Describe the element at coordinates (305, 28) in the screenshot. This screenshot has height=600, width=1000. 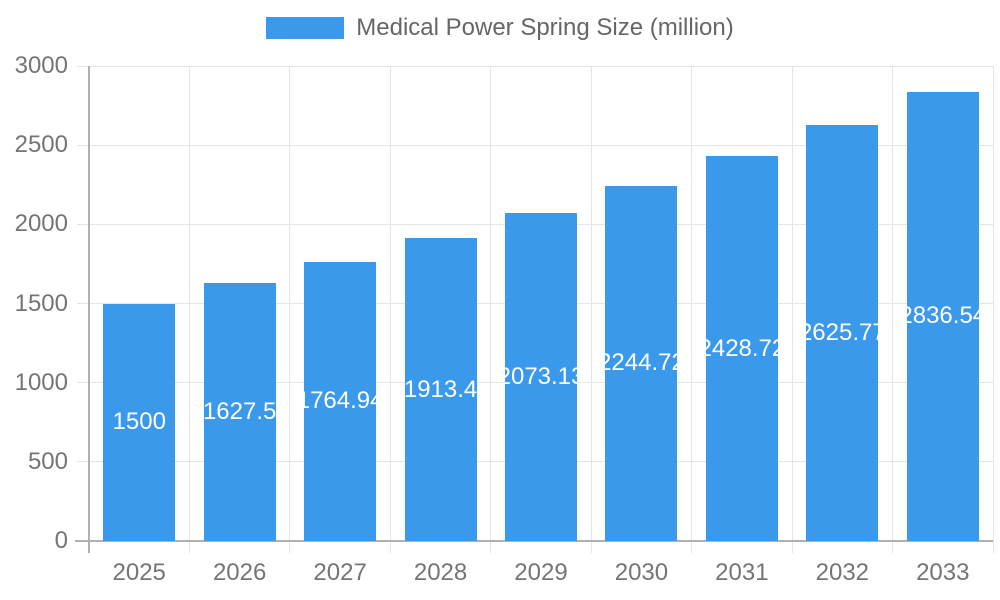
I see `legend-color-swatch` at that location.